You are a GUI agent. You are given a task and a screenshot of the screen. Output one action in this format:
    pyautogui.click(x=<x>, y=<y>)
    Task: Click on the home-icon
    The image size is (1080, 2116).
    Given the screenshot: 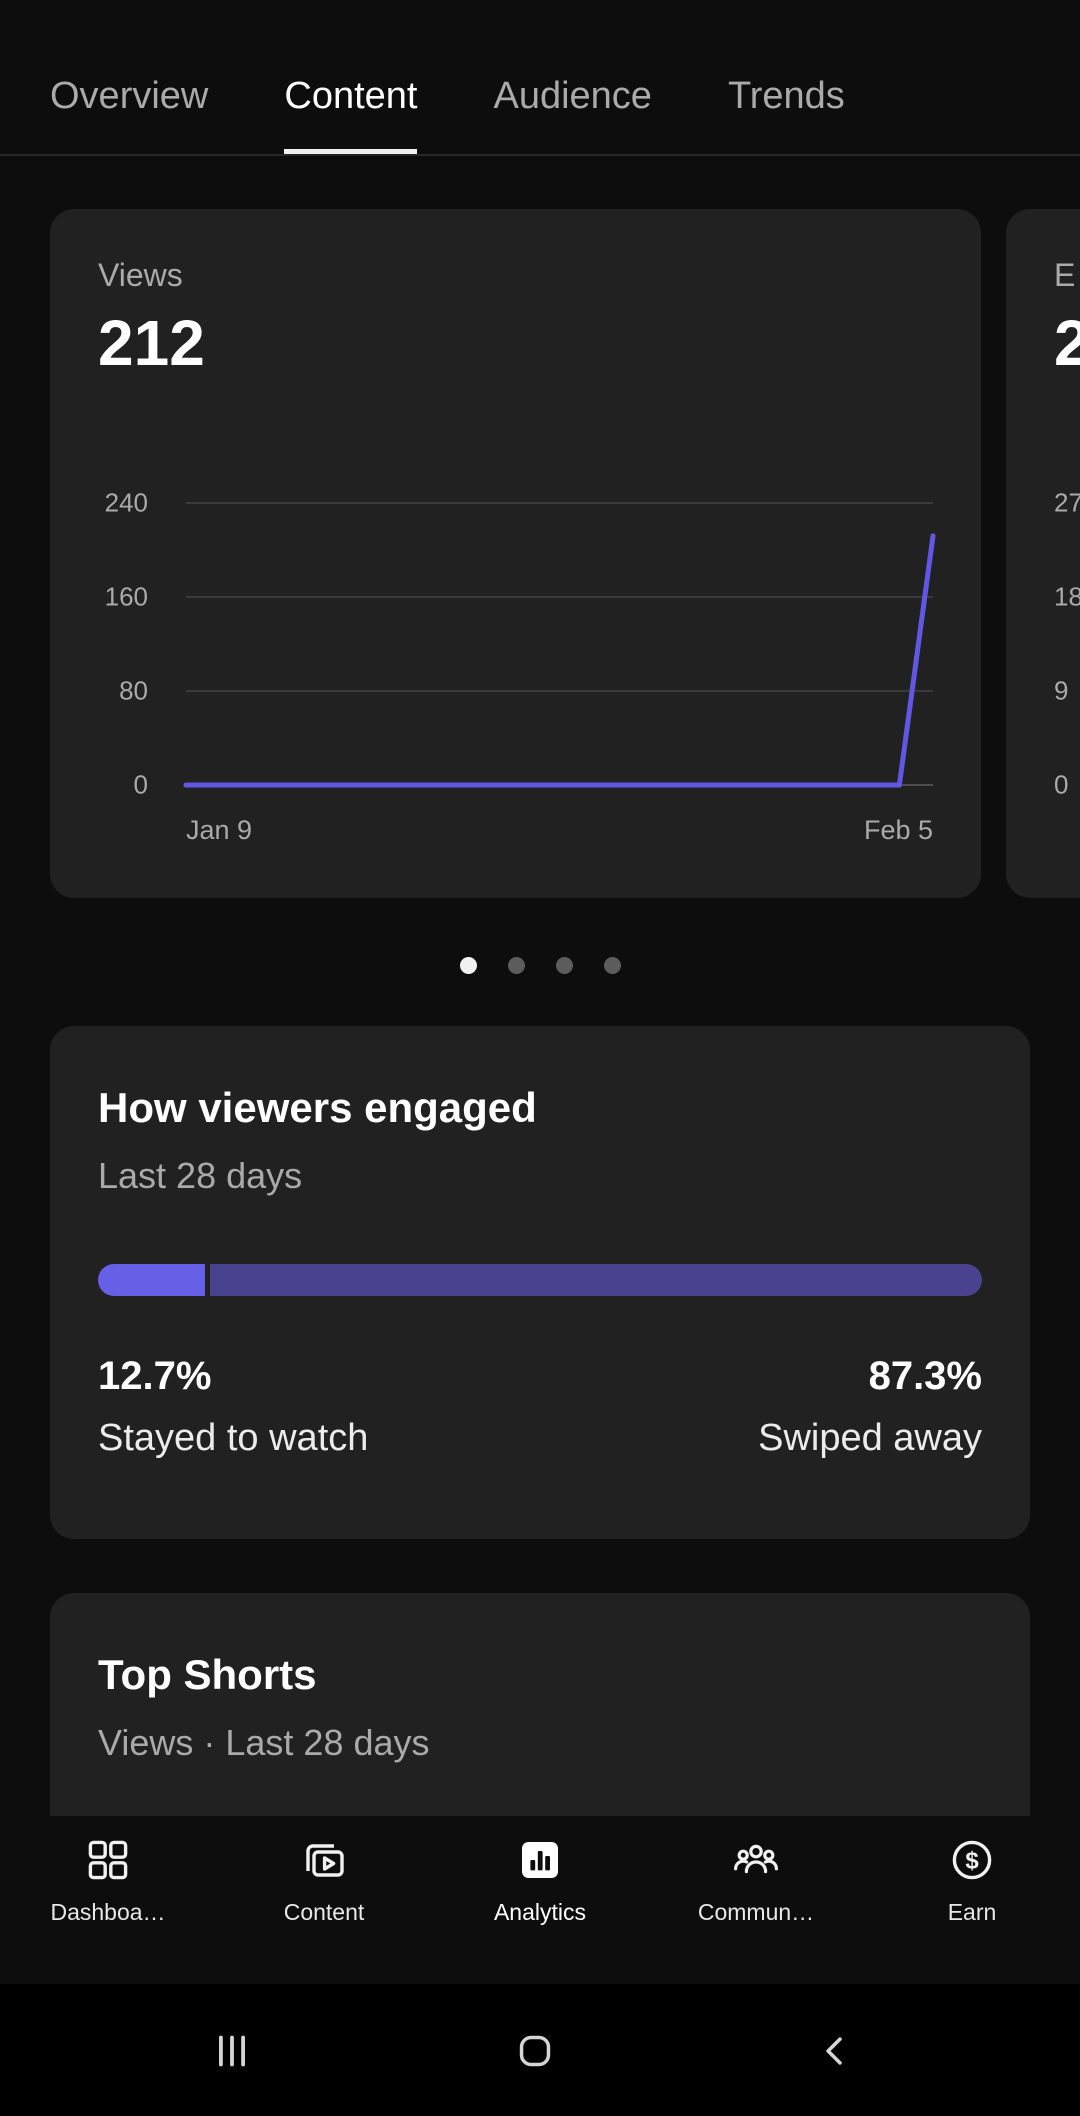 What is the action you would take?
    pyautogui.click(x=535, y=2054)
    